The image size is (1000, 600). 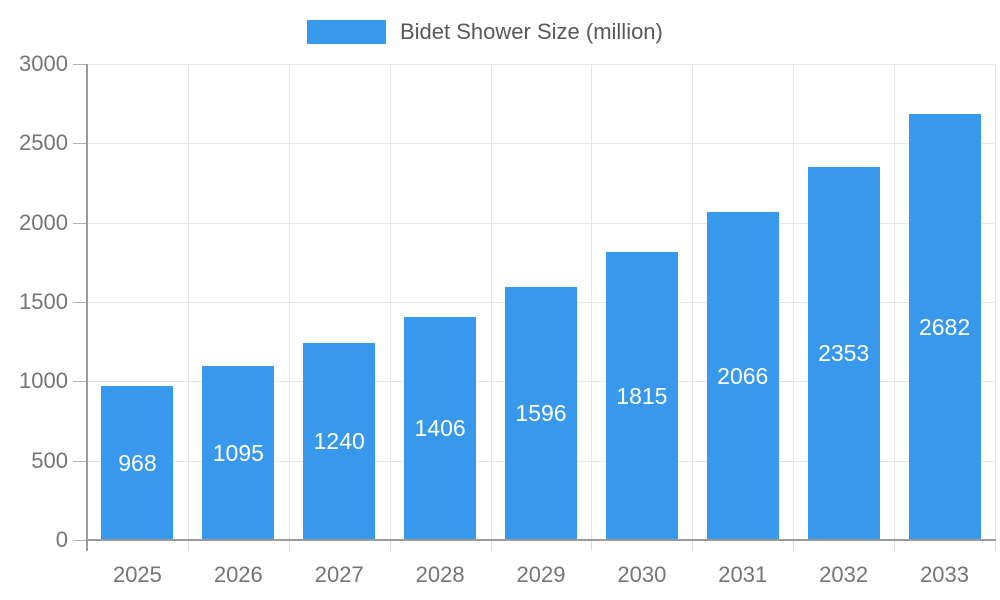 I want to click on bar-value-label: 1095, so click(x=238, y=452).